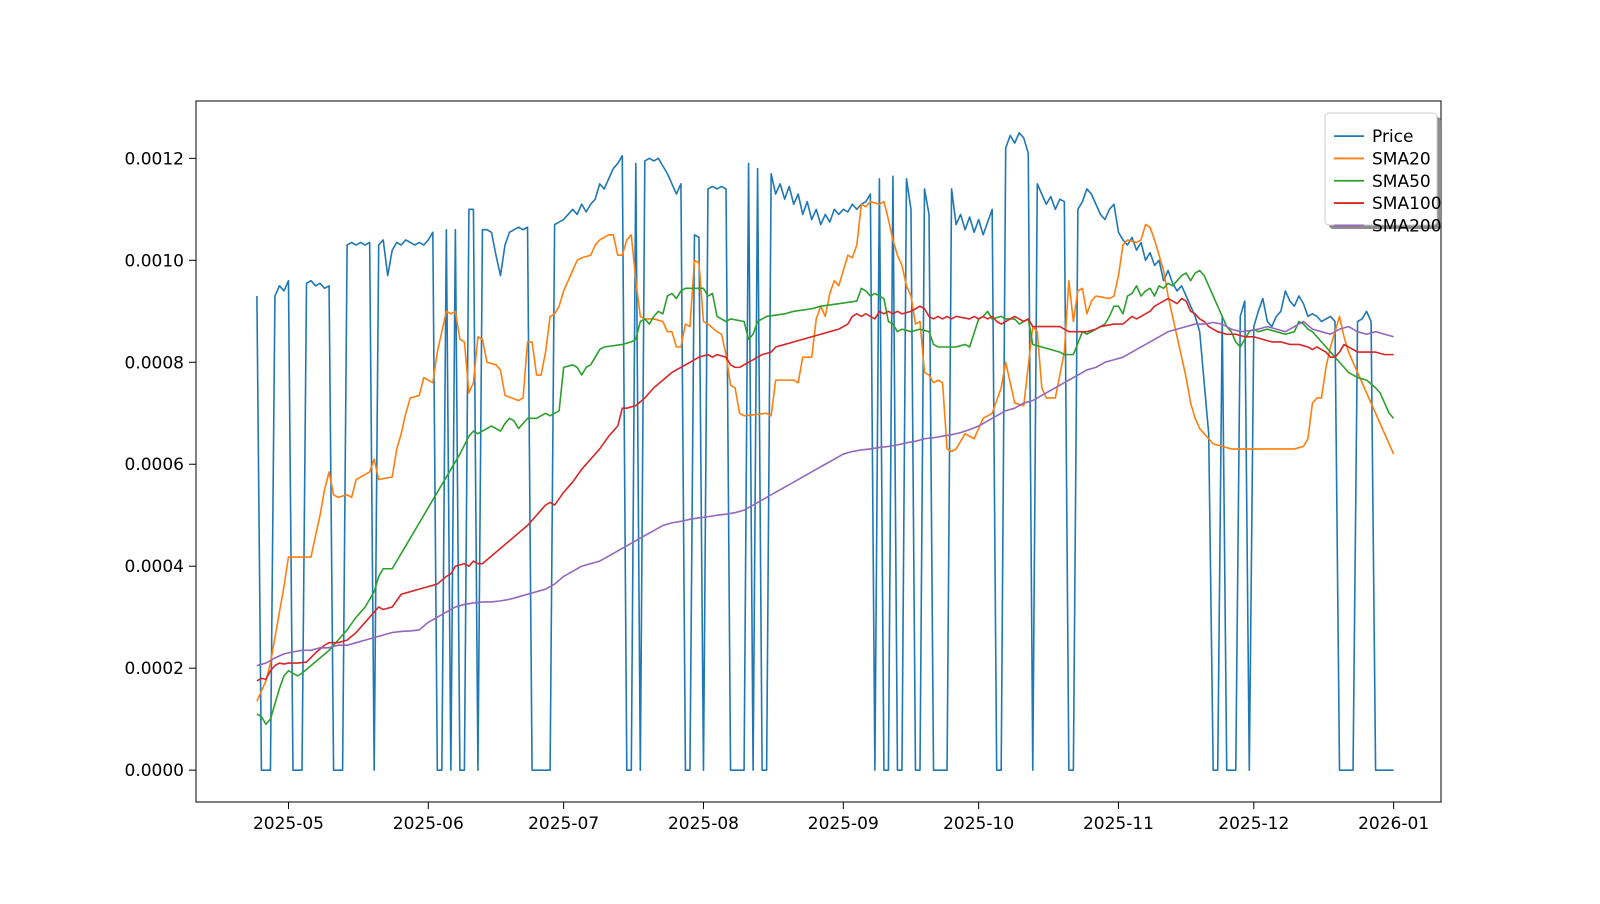 This screenshot has height=904, width=1600. I want to click on legend-label-sma100: SMA100, so click(1407, 204).